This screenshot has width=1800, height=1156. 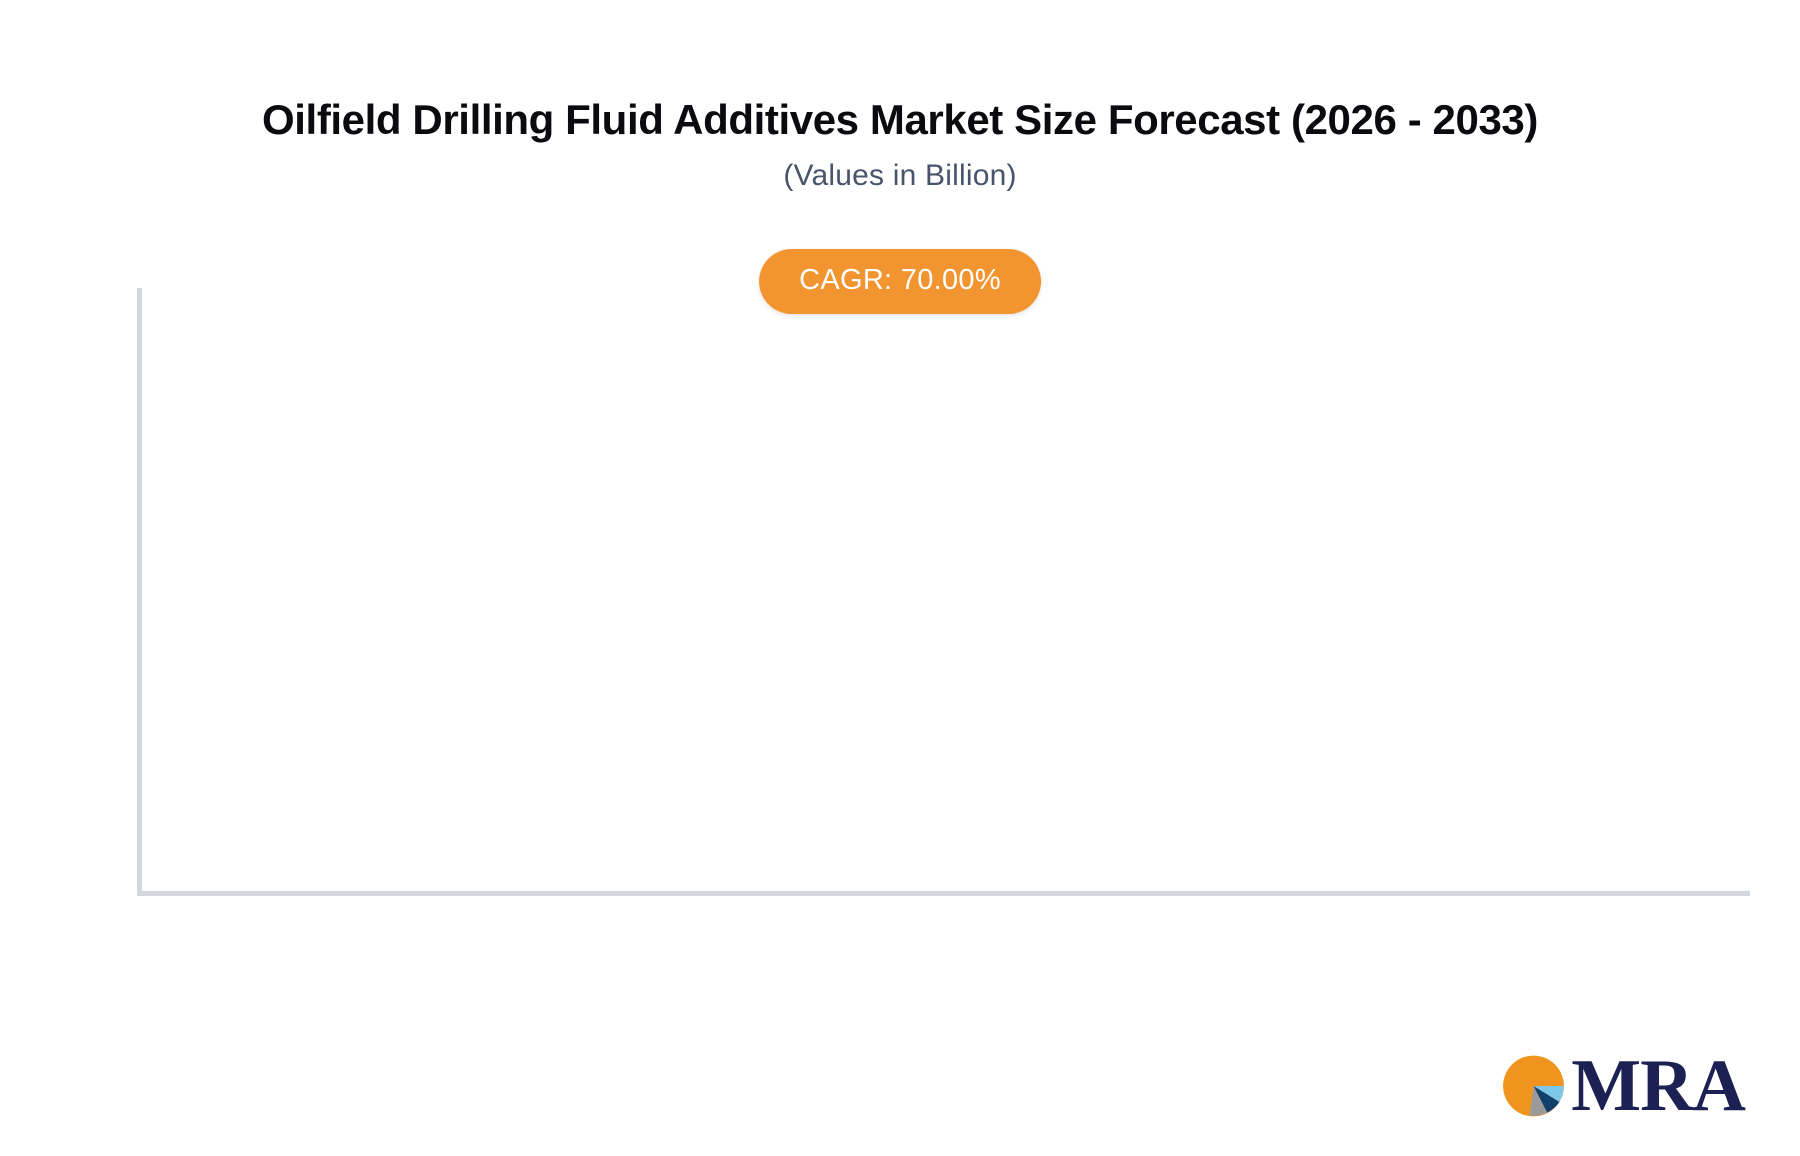 What do you see at coordinates (900, 176) in the screenshot?
I see `chart-subtitle: (Values in Billion)` at bounding box center [900, 176].